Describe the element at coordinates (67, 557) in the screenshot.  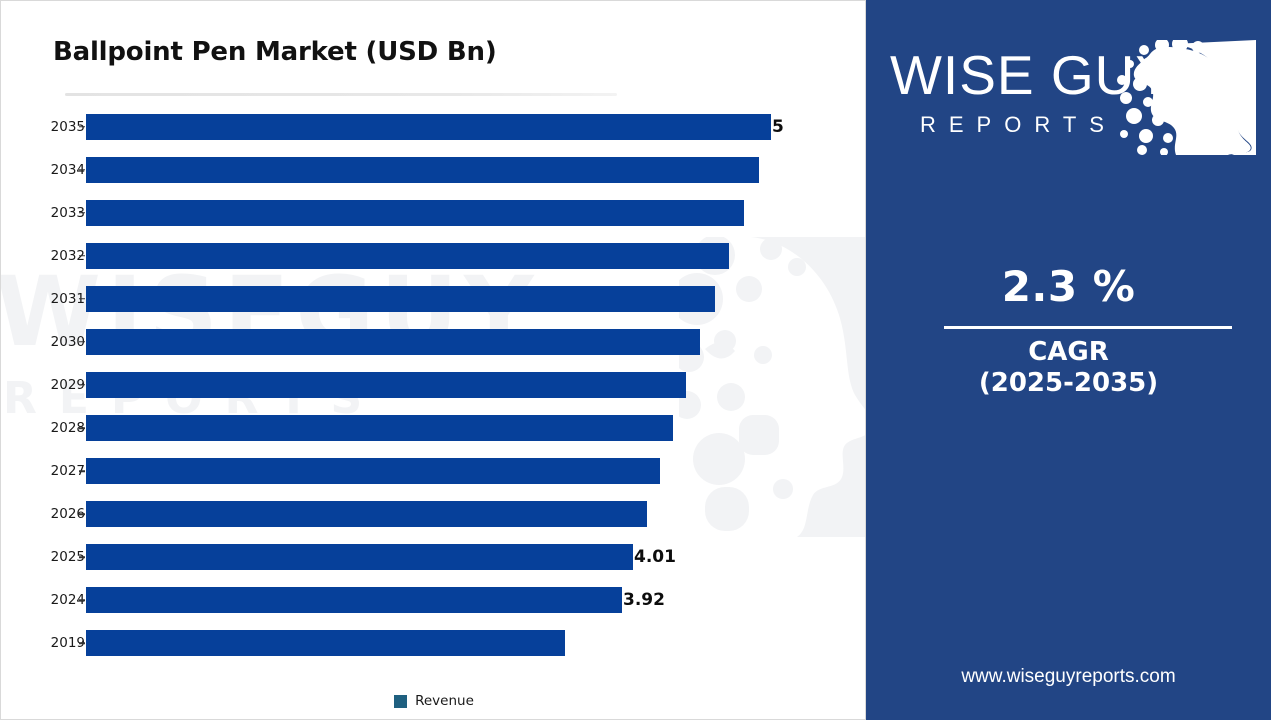
I see `y-axis-tick-label: 2025` at that location.